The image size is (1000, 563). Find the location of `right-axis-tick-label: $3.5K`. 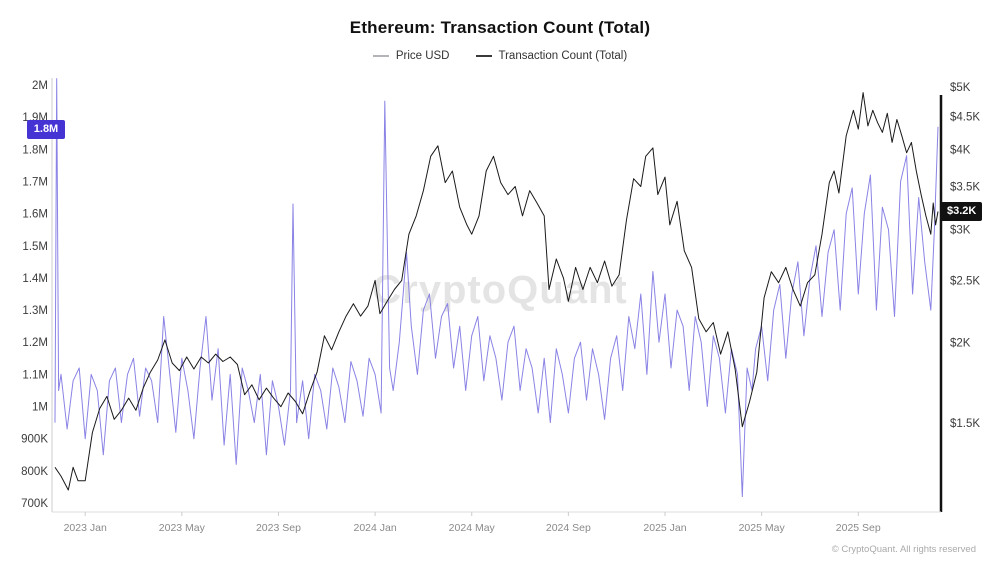

right-axis-tick-label: $3.5K is located at coordinates (965, 188).